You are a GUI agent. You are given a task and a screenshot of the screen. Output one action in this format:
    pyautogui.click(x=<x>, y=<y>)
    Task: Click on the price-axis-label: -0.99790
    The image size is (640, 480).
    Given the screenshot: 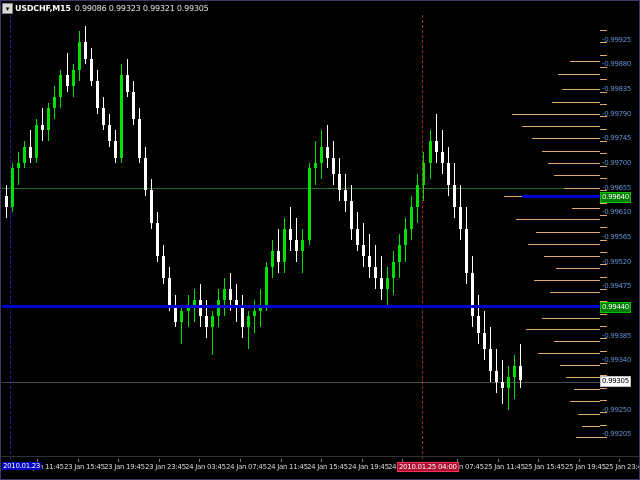 What is the action you would take?
    pyautogui.click(x=617, y=114)
    